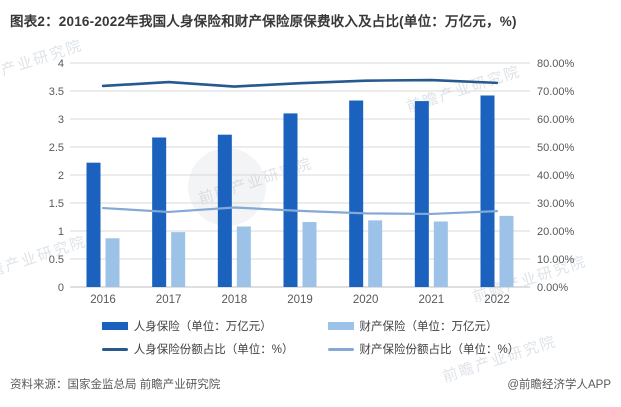  I want to click on right-axis-tick-label: 0.00%, so click(552, 288).